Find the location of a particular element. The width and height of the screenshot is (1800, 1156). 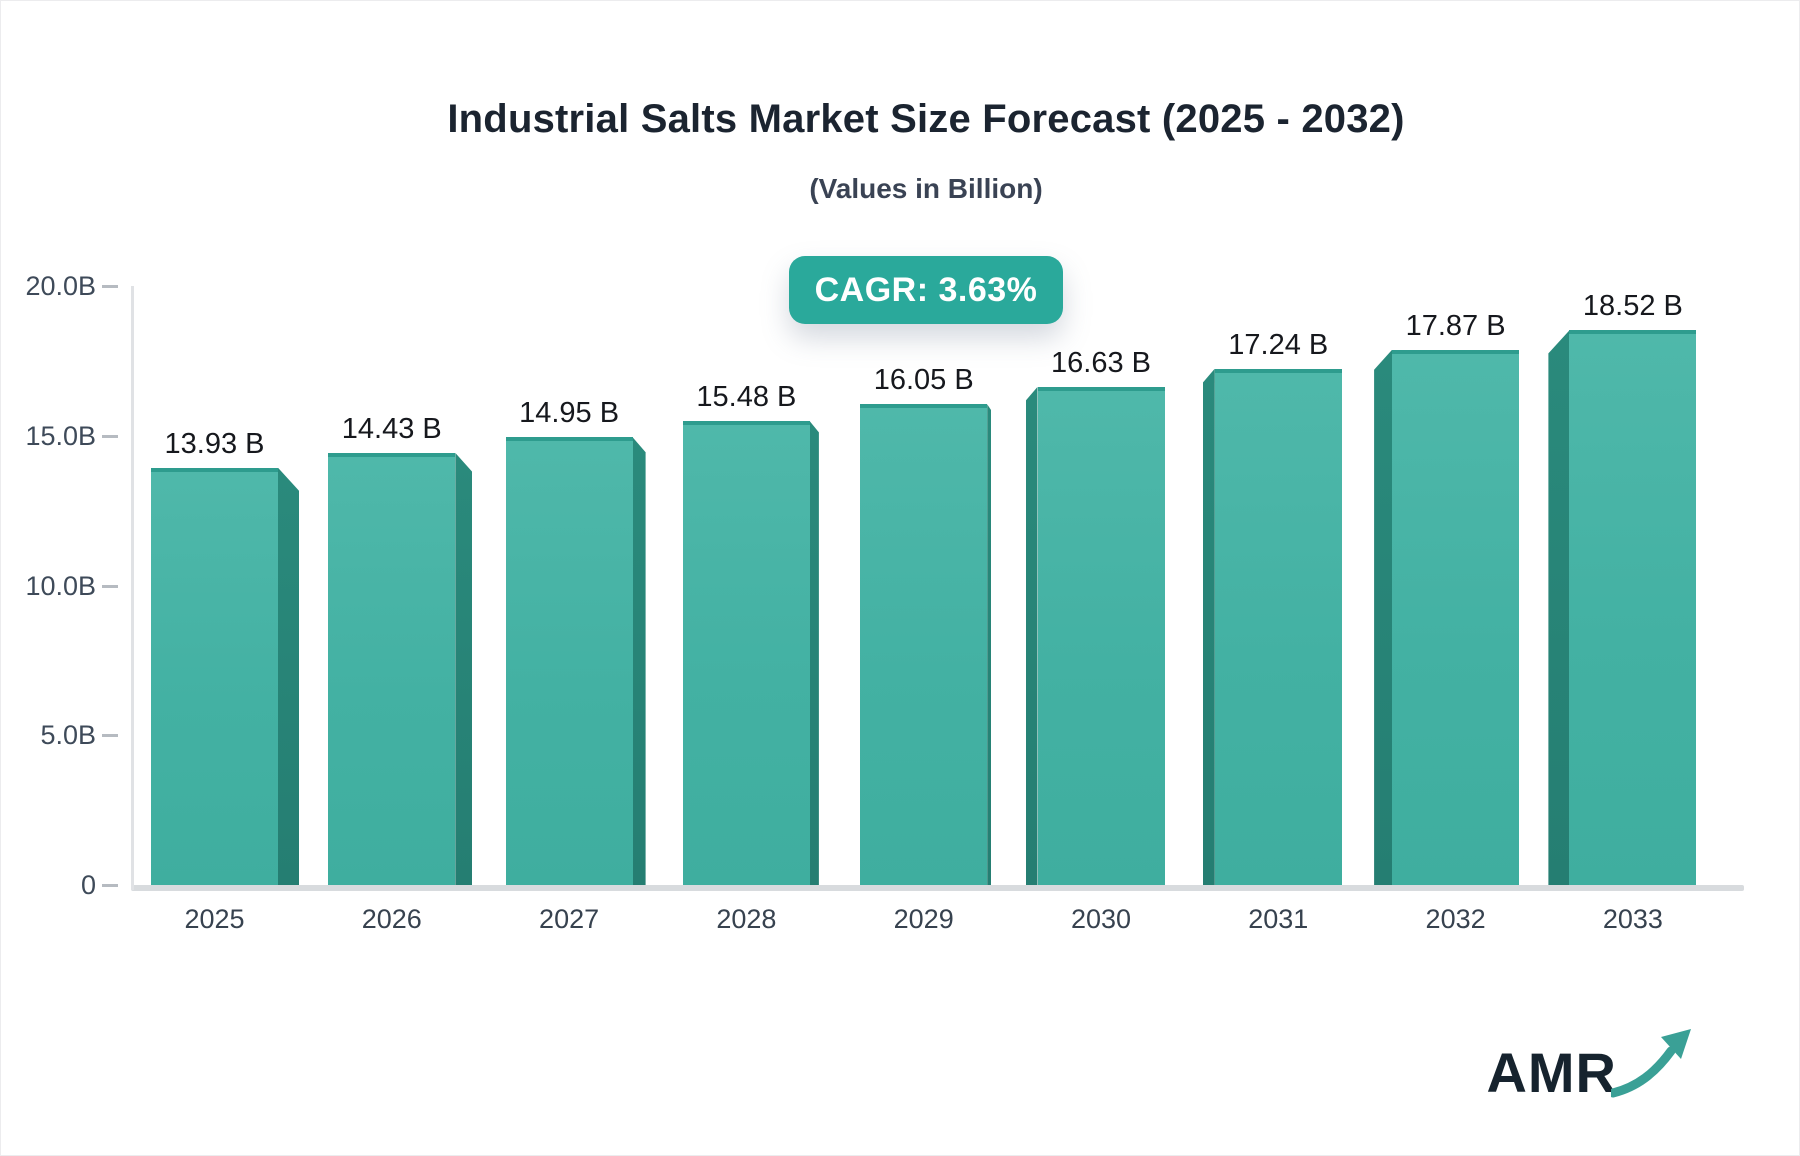

x-axis-label: 2033 is located at coordinates (1632, 919).